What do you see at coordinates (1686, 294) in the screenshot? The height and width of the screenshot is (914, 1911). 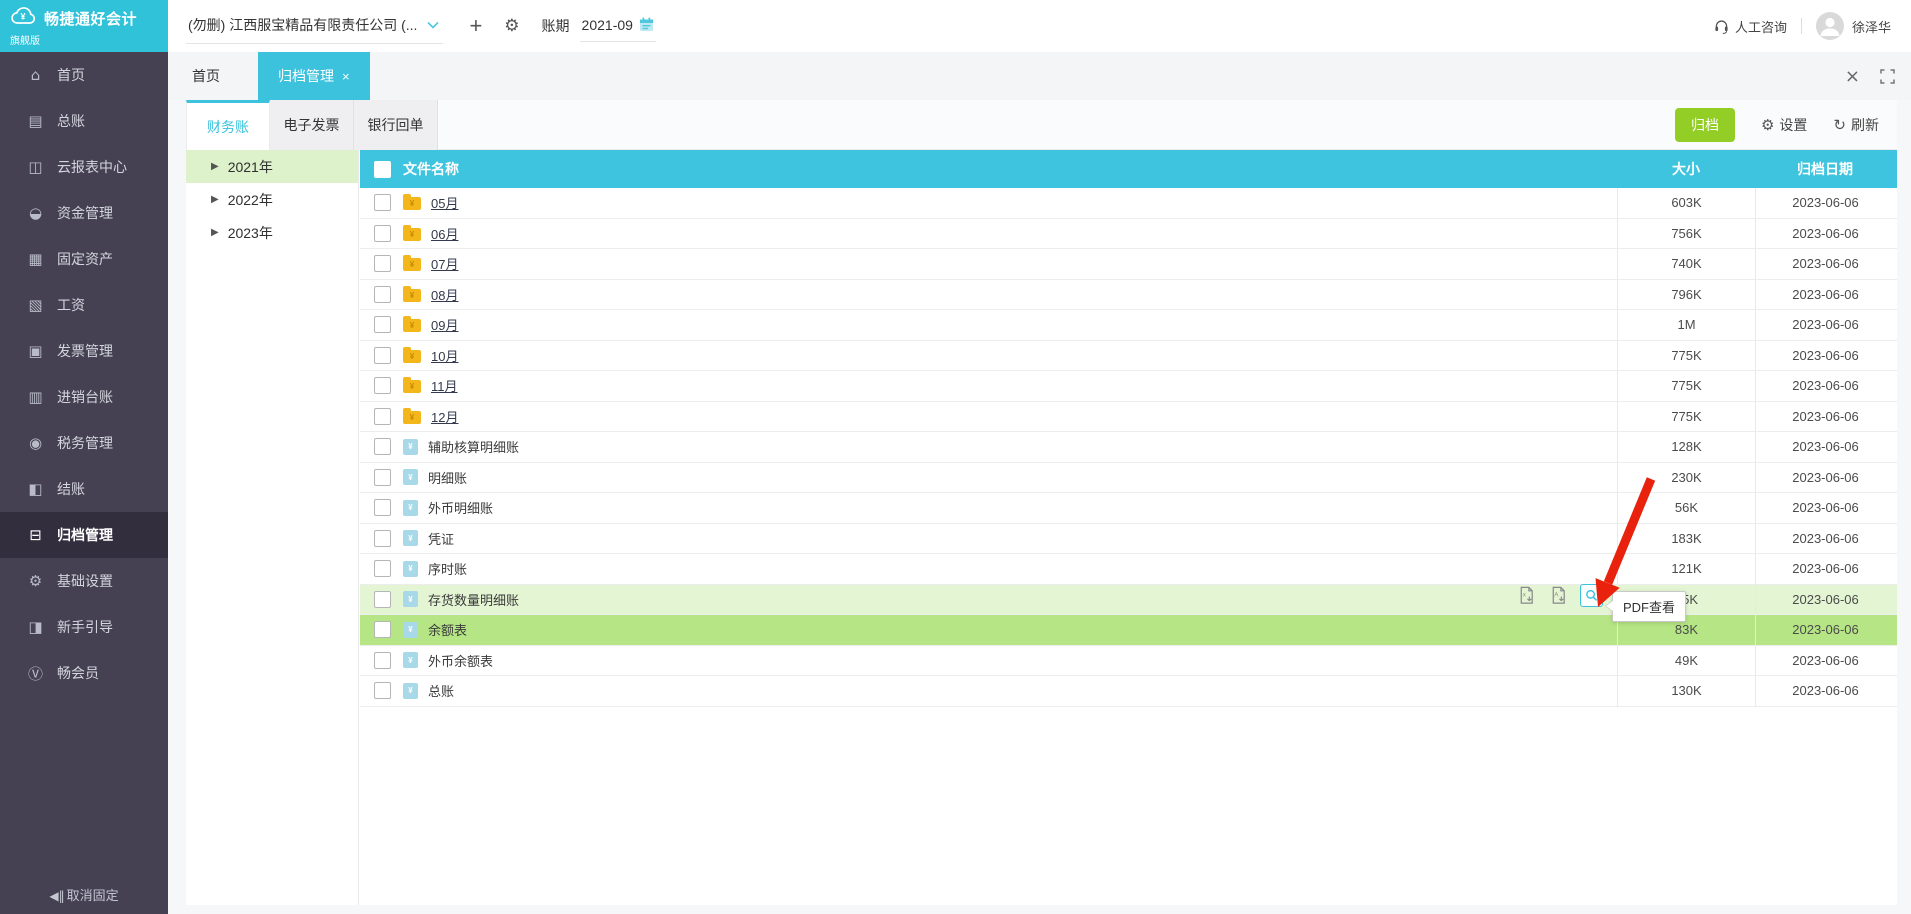 I see `size-cell: 796K` at bounding box center [1686, 294].